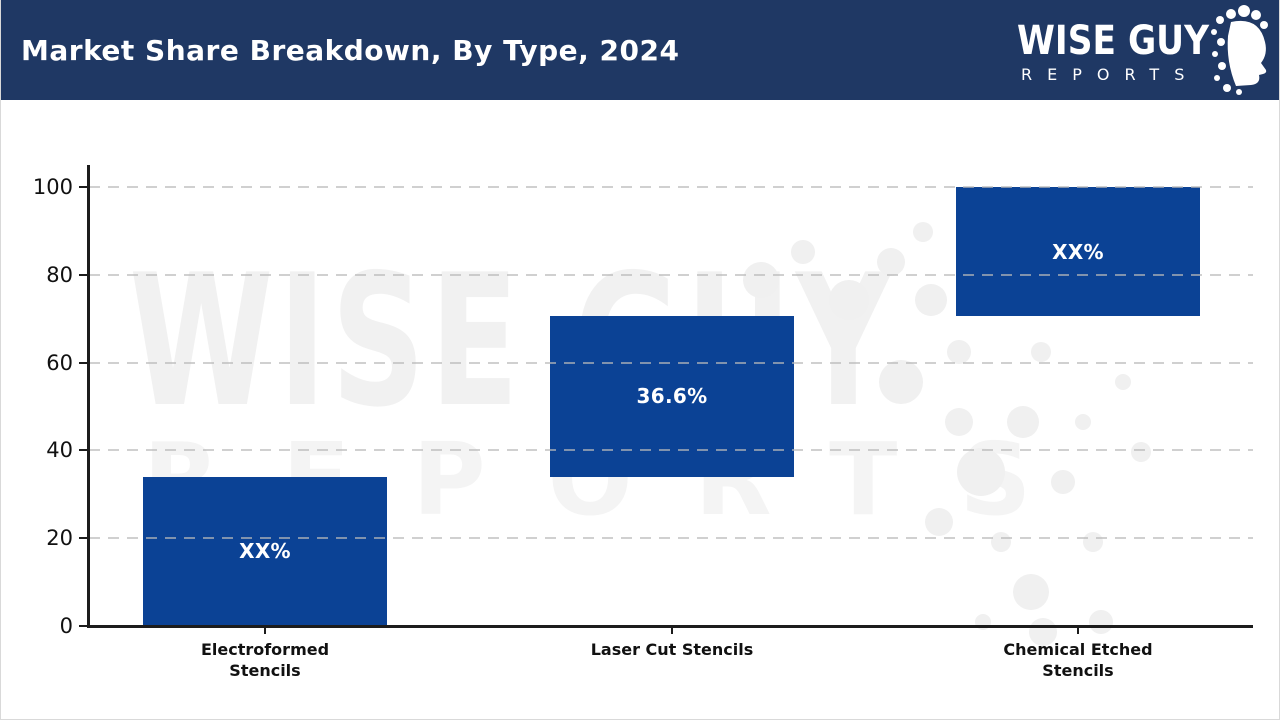 This screenshot has height=720, width=1280. Describe the element at coordinates (350, 50) in the screenshot. I see `chart-title: Market Share Breakdown, By Type, 2024` at that location.